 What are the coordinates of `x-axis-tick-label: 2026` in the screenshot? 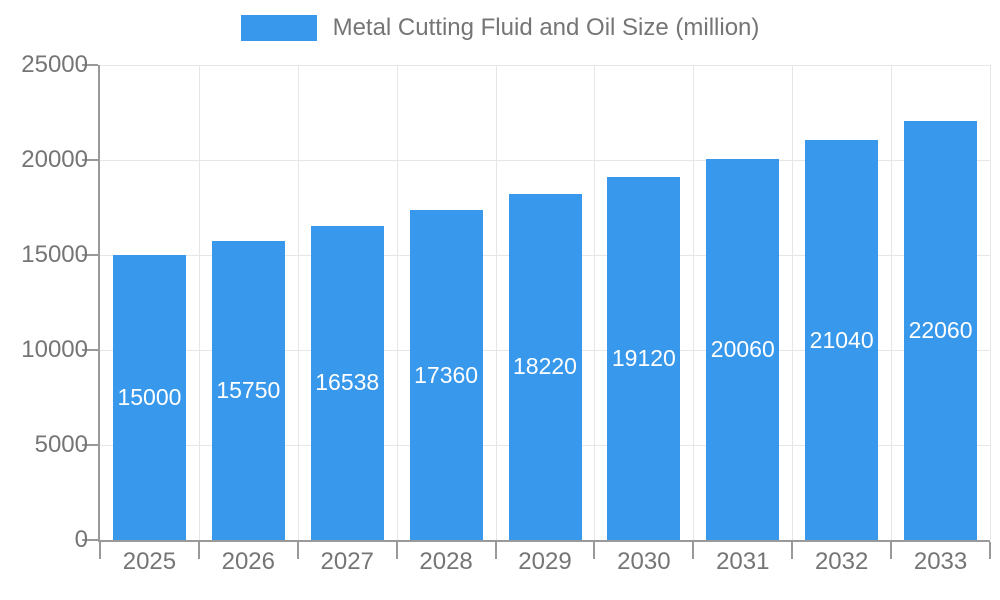 It's located at (248, 561).